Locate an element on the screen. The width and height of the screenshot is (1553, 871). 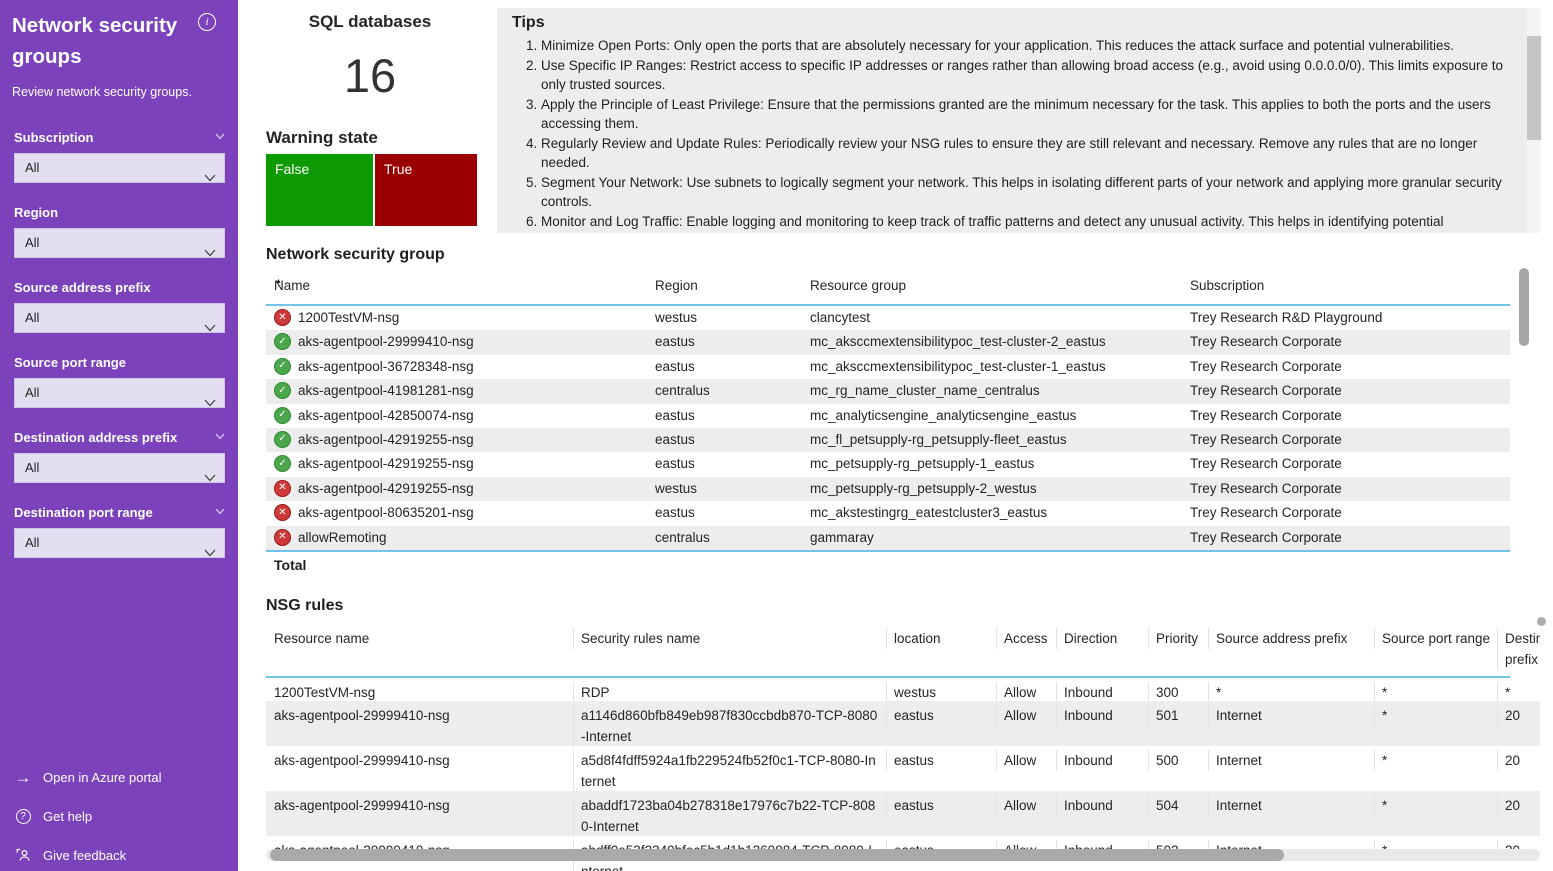
filter-label: Destination address prefix is located at coordinates (119, 437).